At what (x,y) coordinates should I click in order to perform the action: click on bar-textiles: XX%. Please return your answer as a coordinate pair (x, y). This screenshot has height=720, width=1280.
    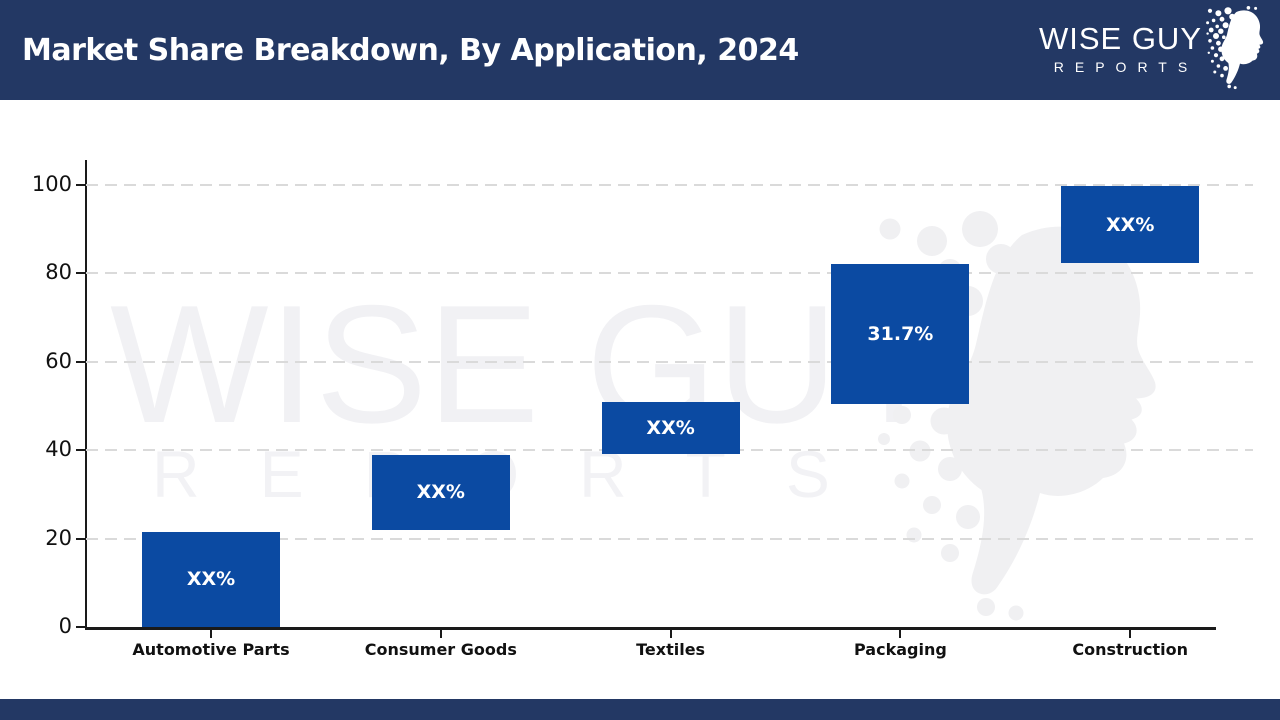
    Looking at the image, I should click on (670, 428).